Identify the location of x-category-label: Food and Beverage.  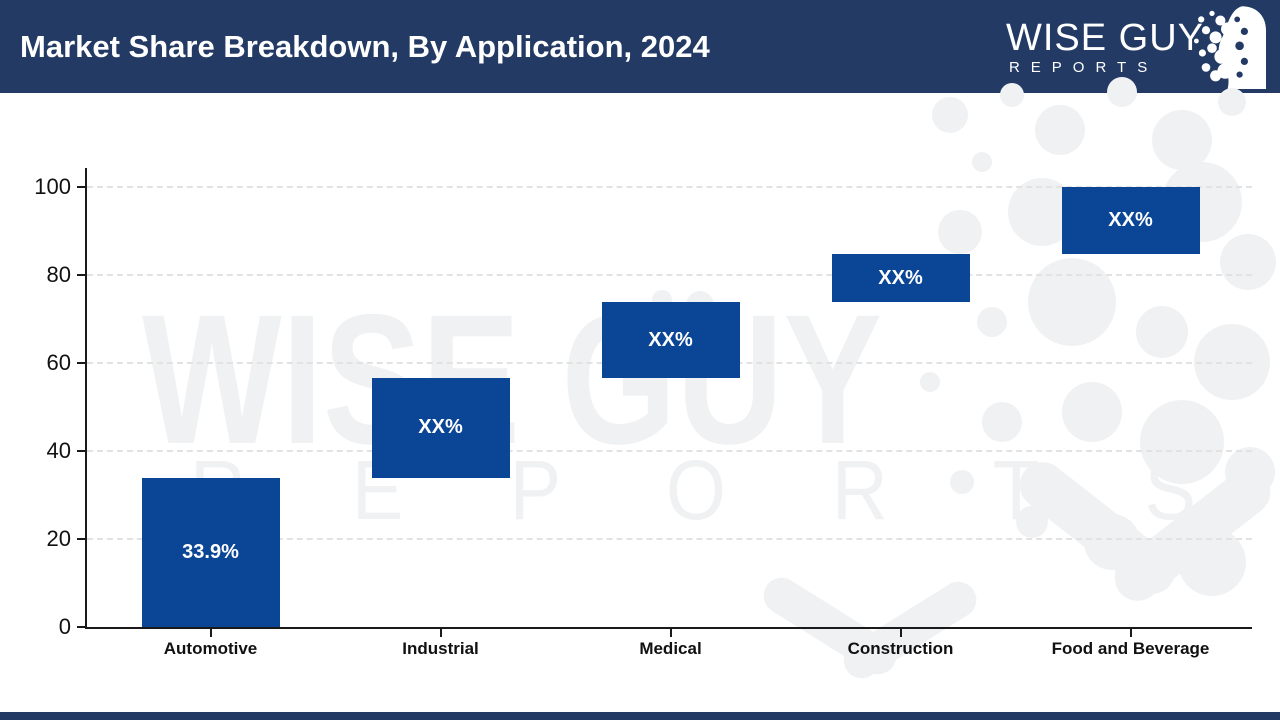
(1130, 648).